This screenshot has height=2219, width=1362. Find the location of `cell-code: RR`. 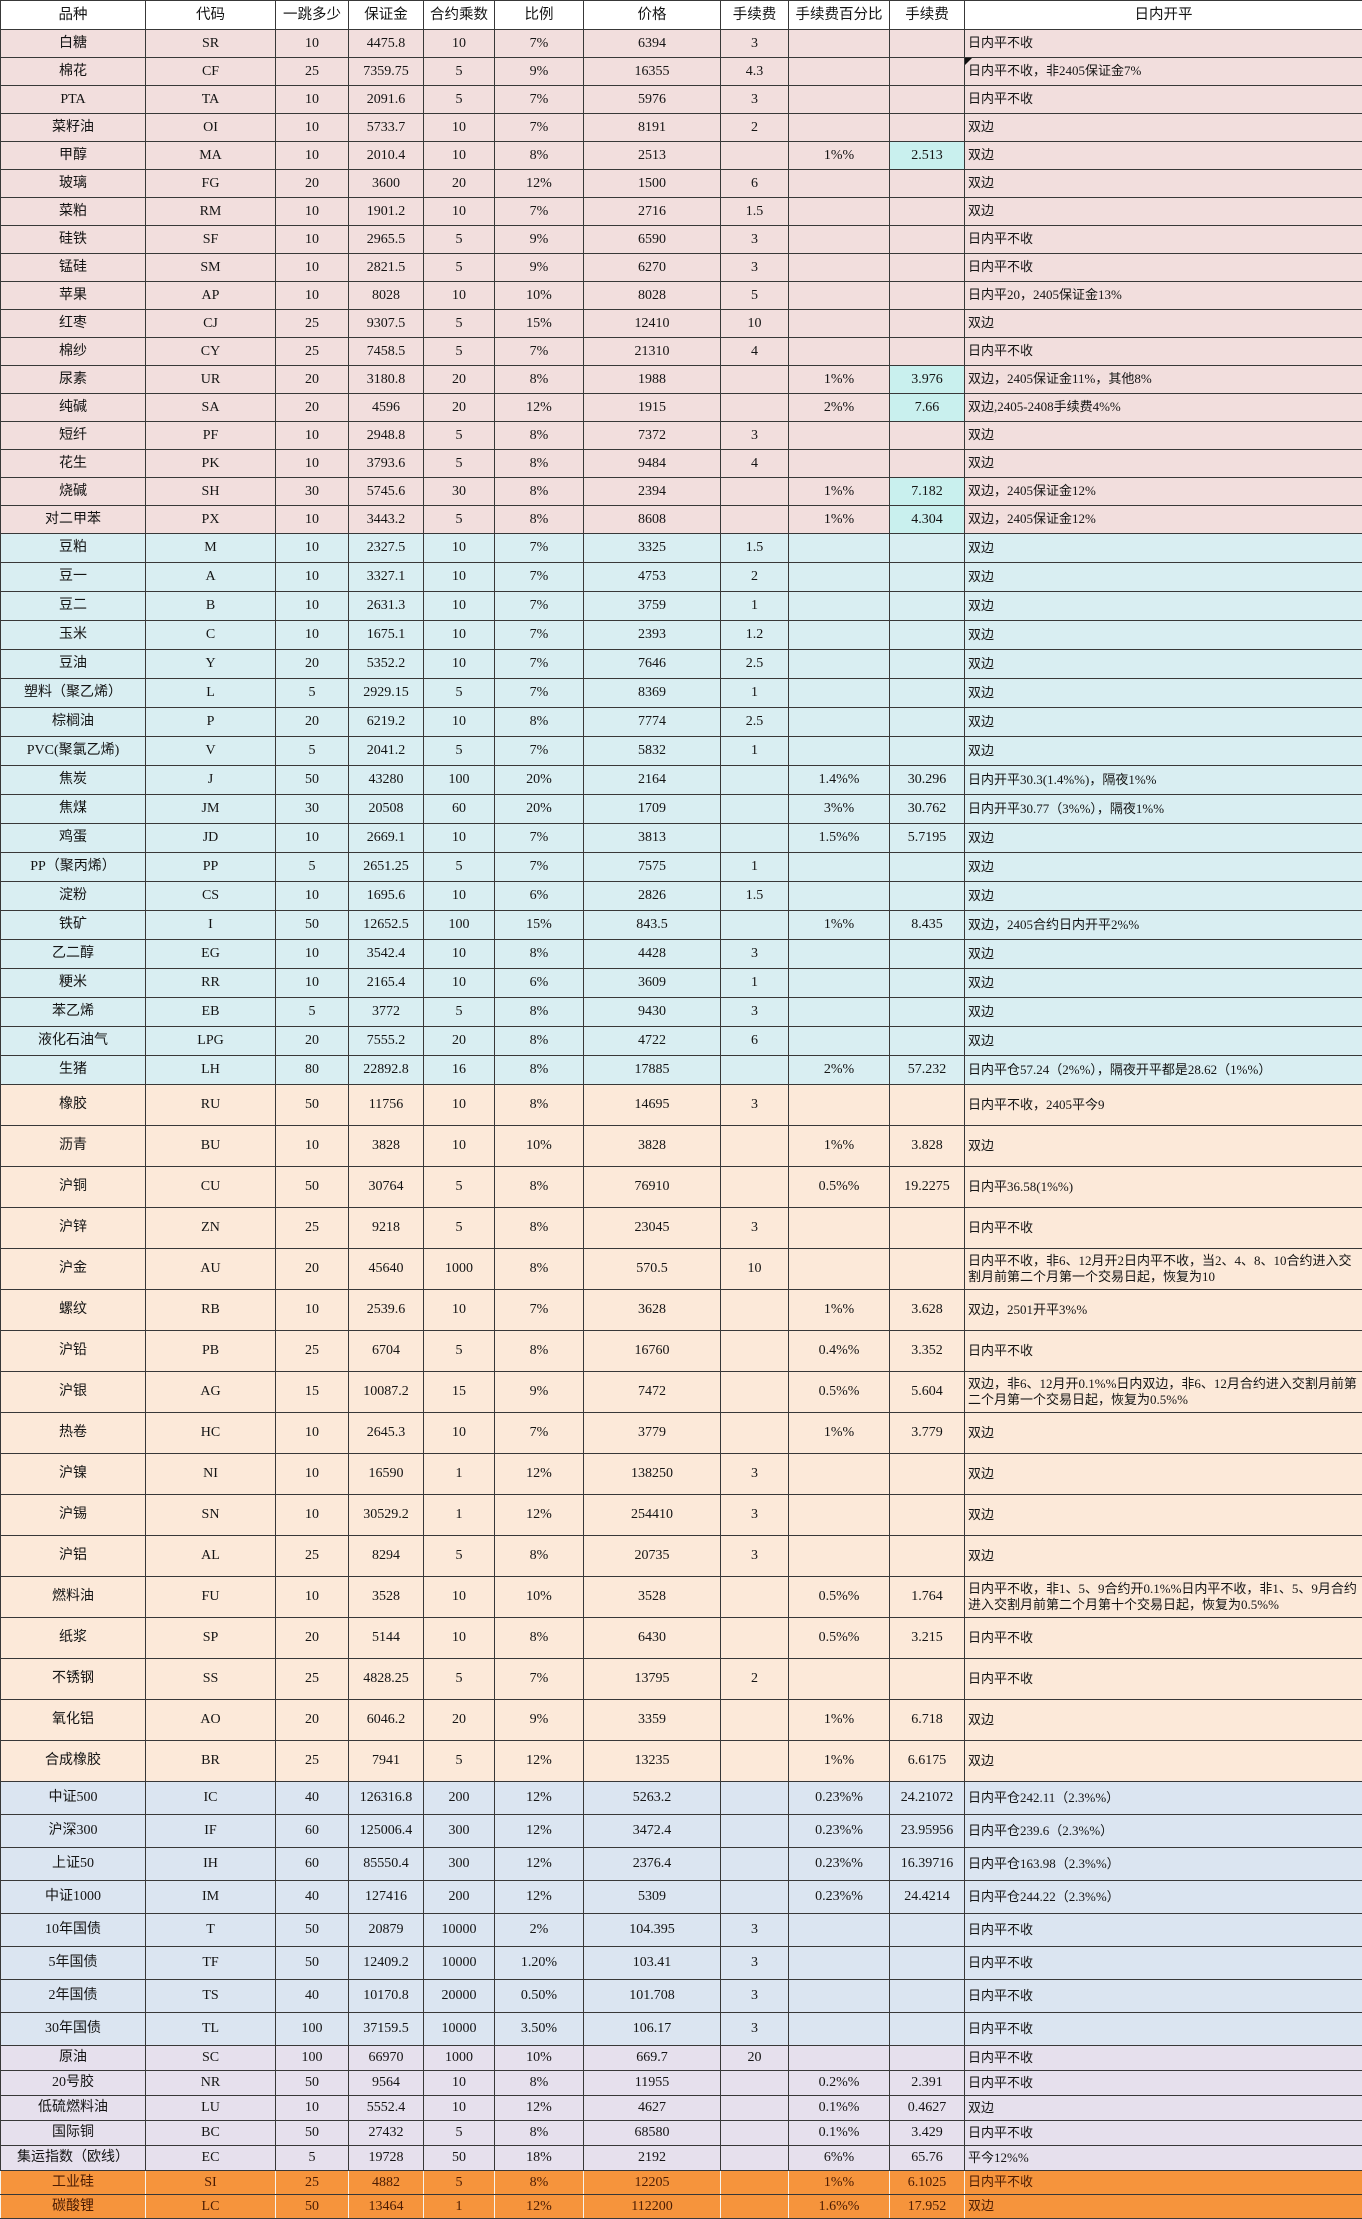

cell-code: RR is located at coordinates (211, 983).